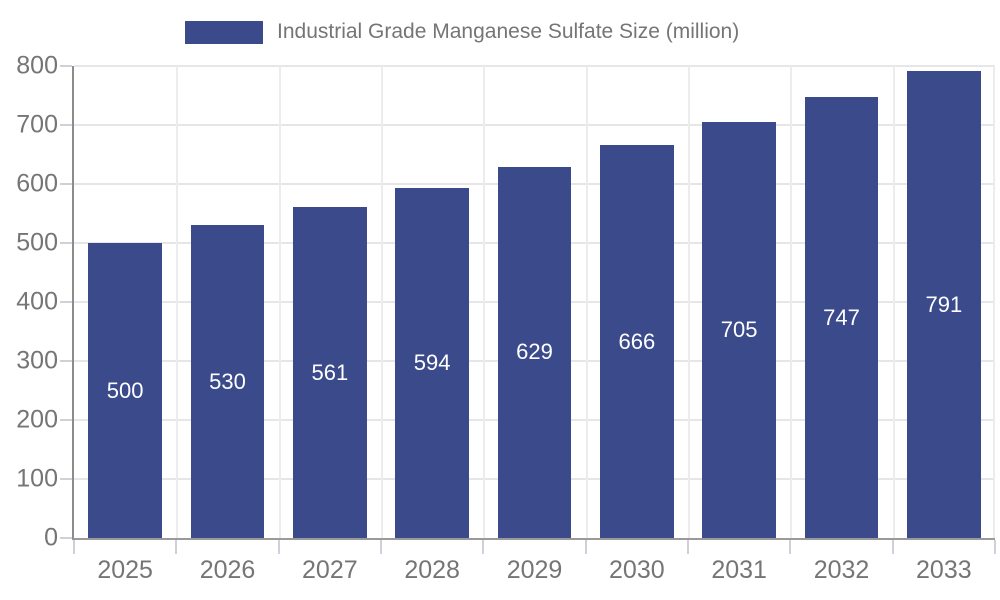 This screenshot has width=1000, height=600. I want to click on x-axis-tick-label: 2026, so click(227, 570).